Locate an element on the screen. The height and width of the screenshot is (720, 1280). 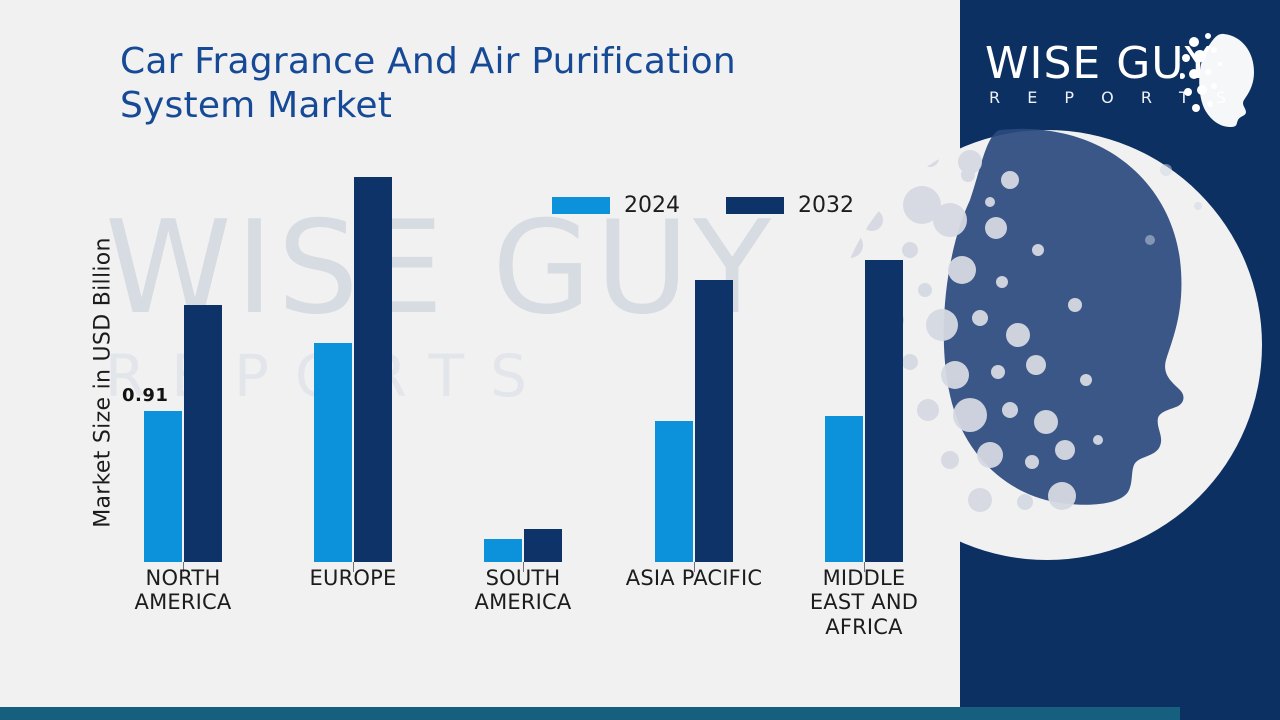
bottom-accent-strip is located at coordinates (590, 713).